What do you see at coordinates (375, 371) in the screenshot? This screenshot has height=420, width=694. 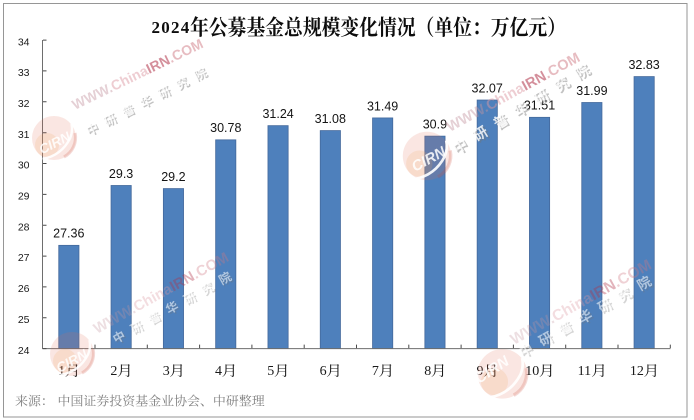 I see `svg-text: 7` at bounding box center [375, 371].